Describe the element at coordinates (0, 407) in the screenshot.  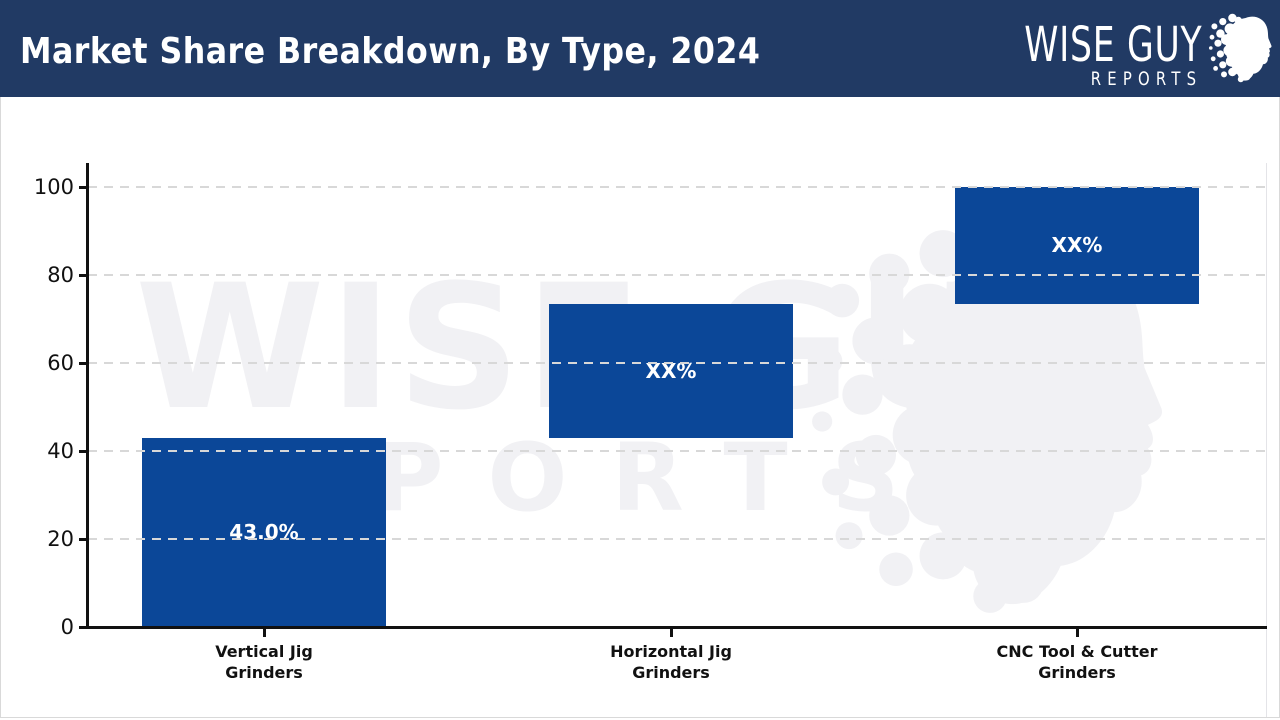
I see `frame-left-border` at that location.